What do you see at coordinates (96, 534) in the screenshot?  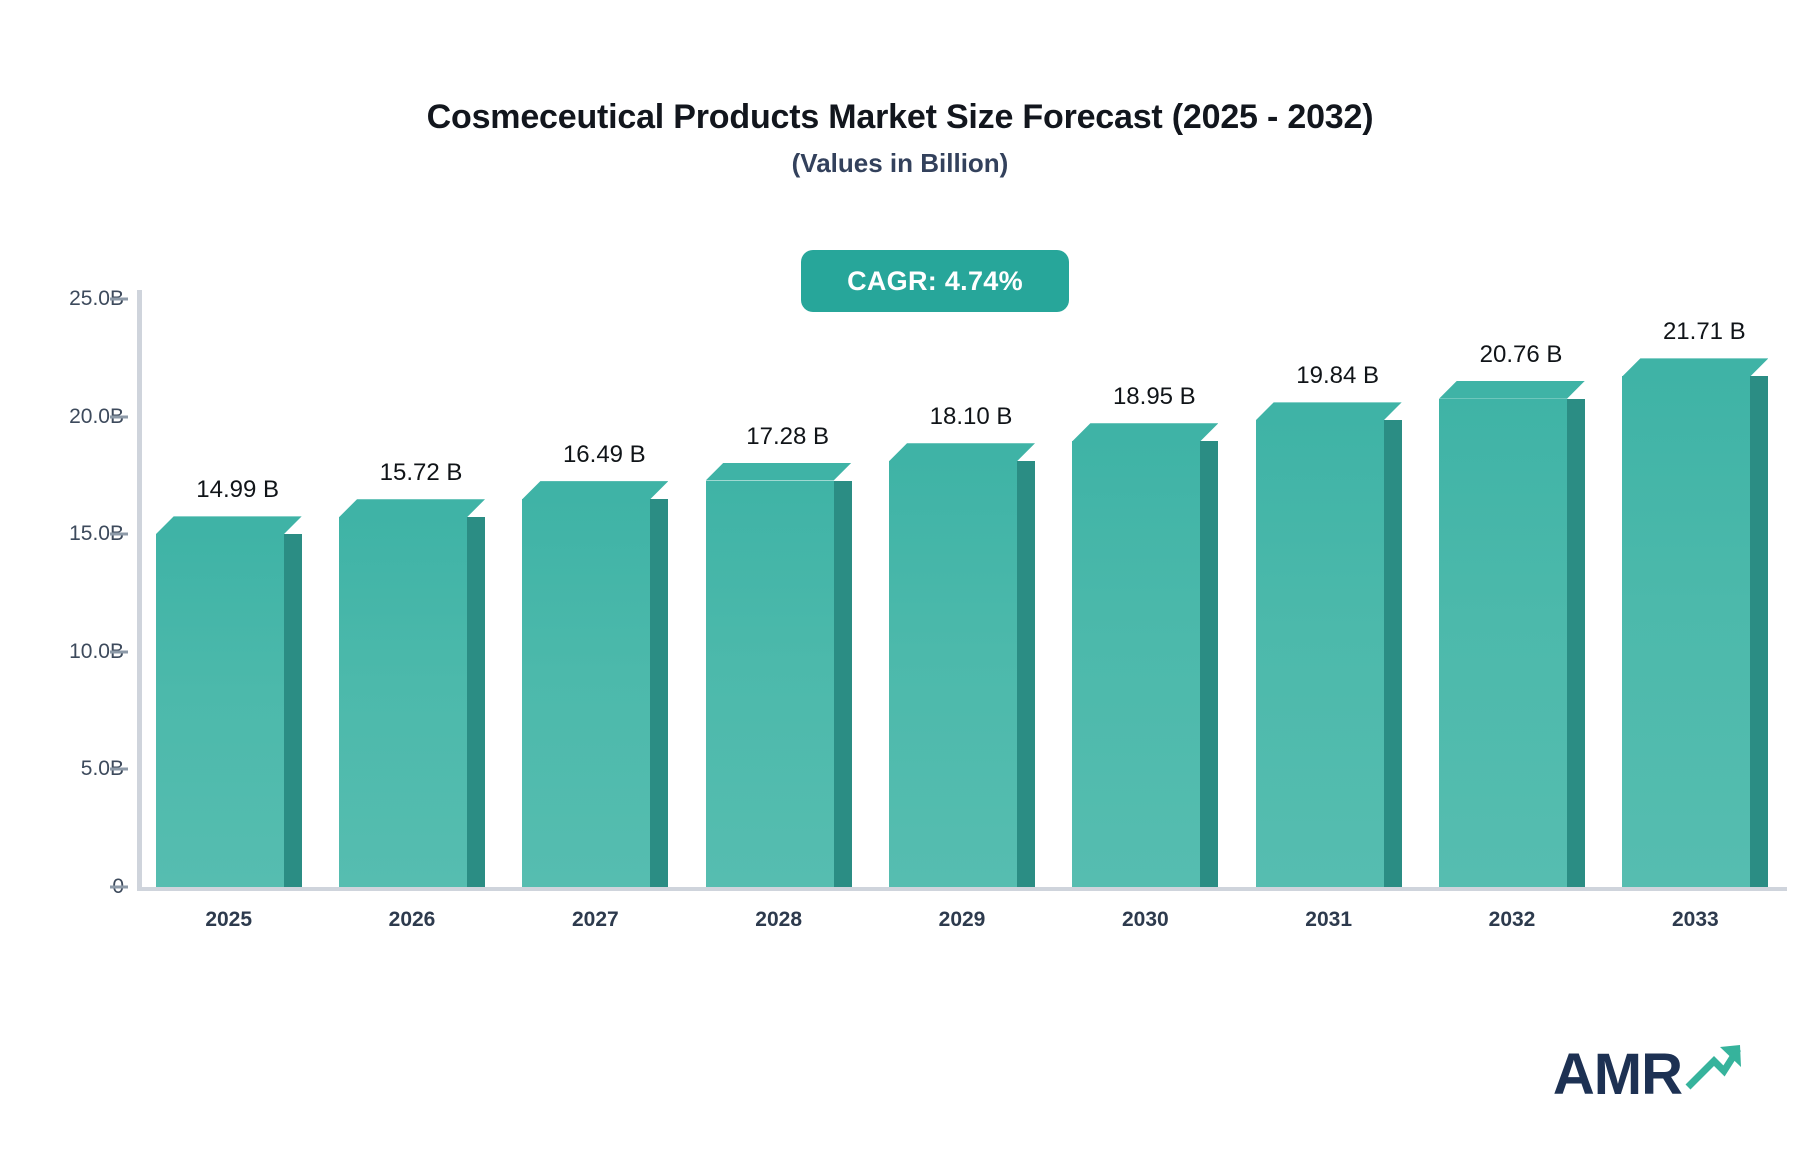 I see `y-axis-tick-label: 15.0B` at bounding box center [96, 534].